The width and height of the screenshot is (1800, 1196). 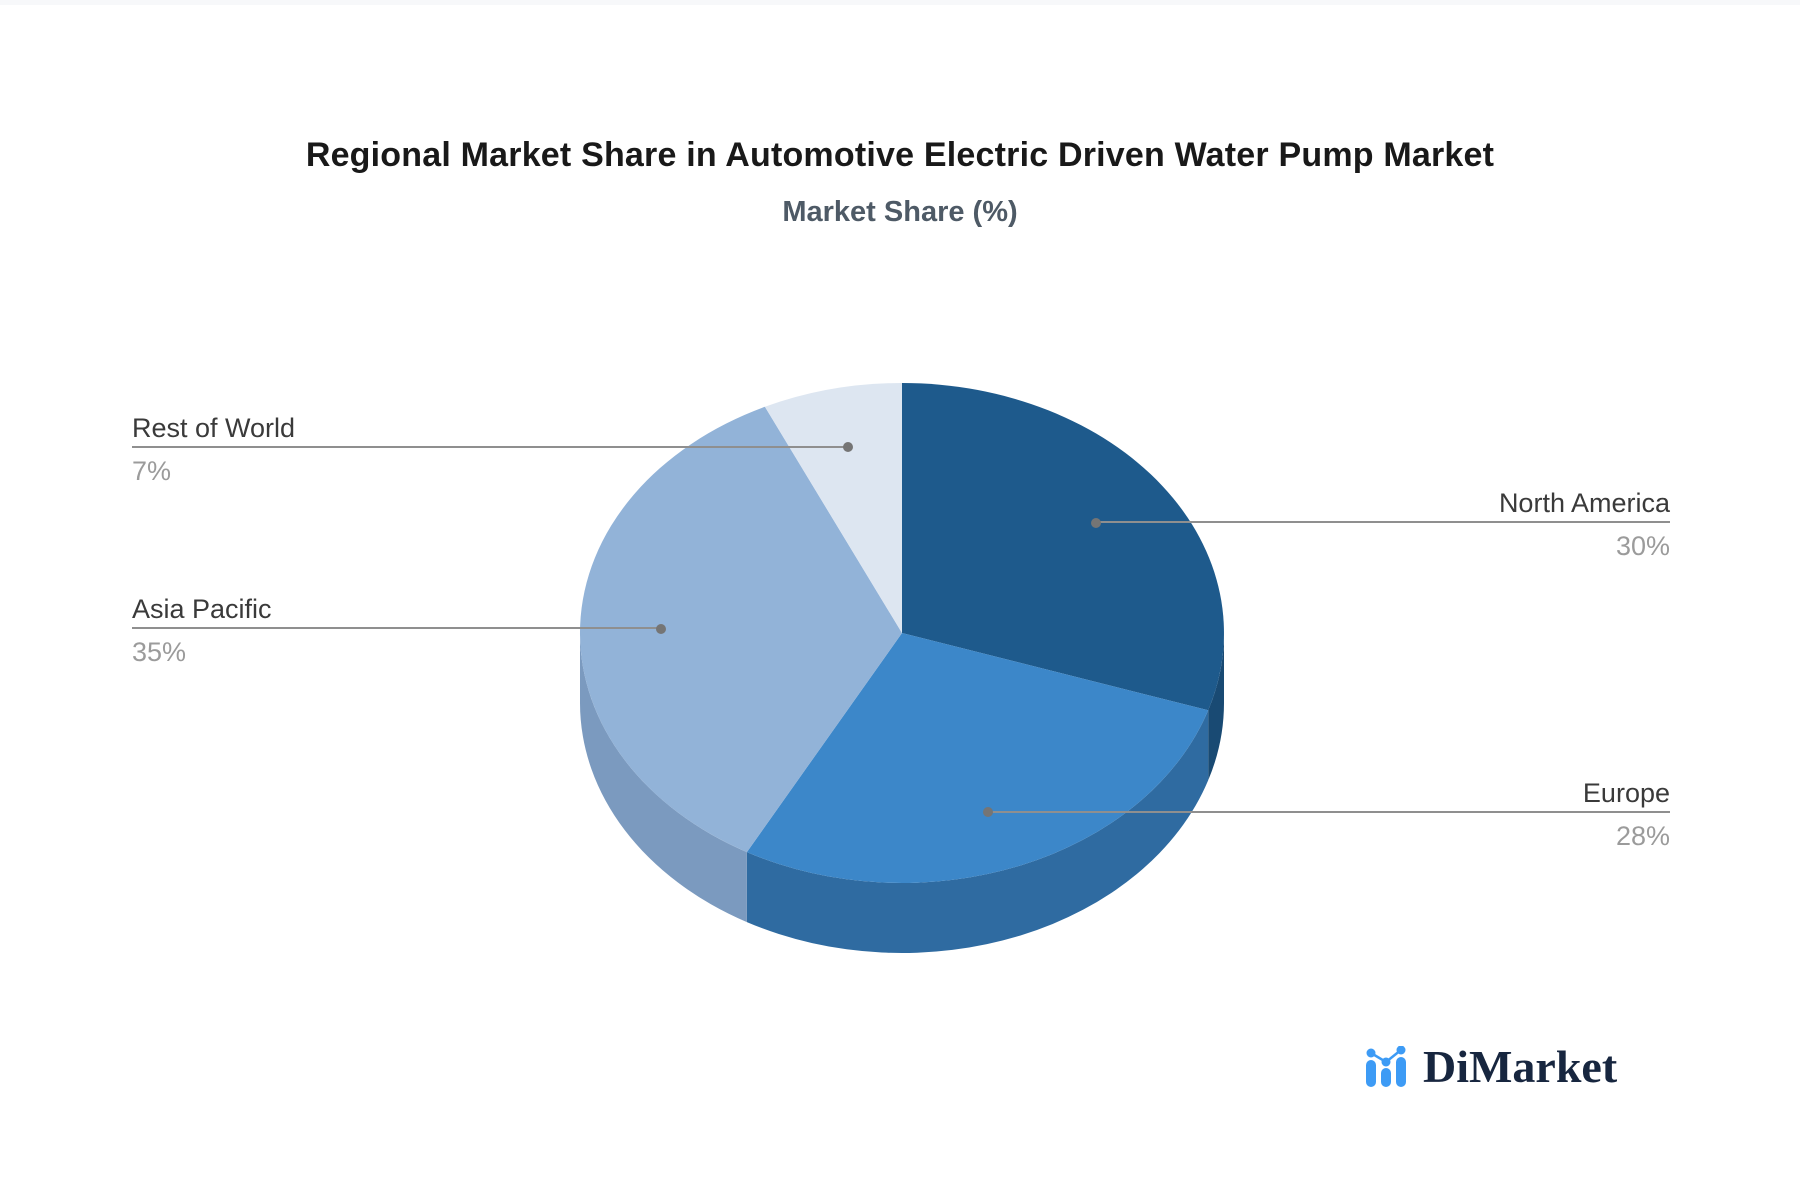 What do you see at coordinates (988, 812) in the screenshot?
I see `leader-dot-europe` at bounding box center [988, 812].